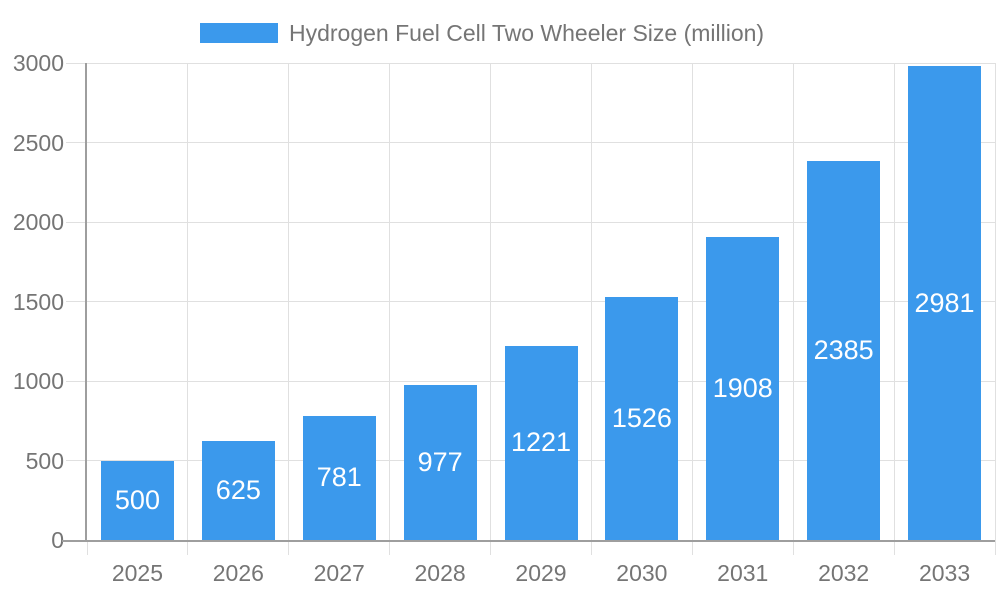 The image size is (1000, 600). I want to click on bar-value-label: 625, so click(238, 489).